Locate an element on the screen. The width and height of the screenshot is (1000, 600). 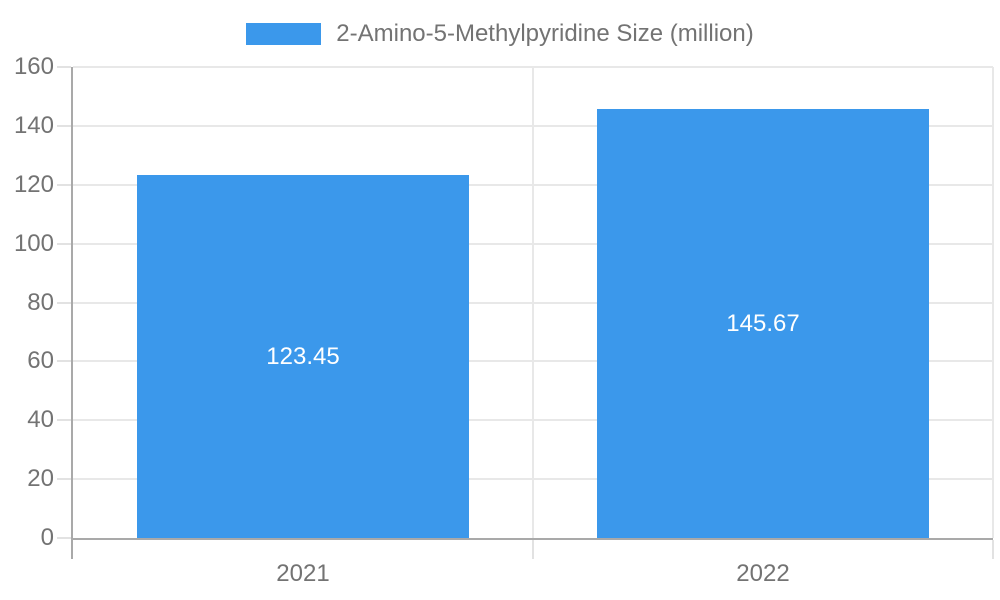
legend-swatch is located at coordinates (284, 34).